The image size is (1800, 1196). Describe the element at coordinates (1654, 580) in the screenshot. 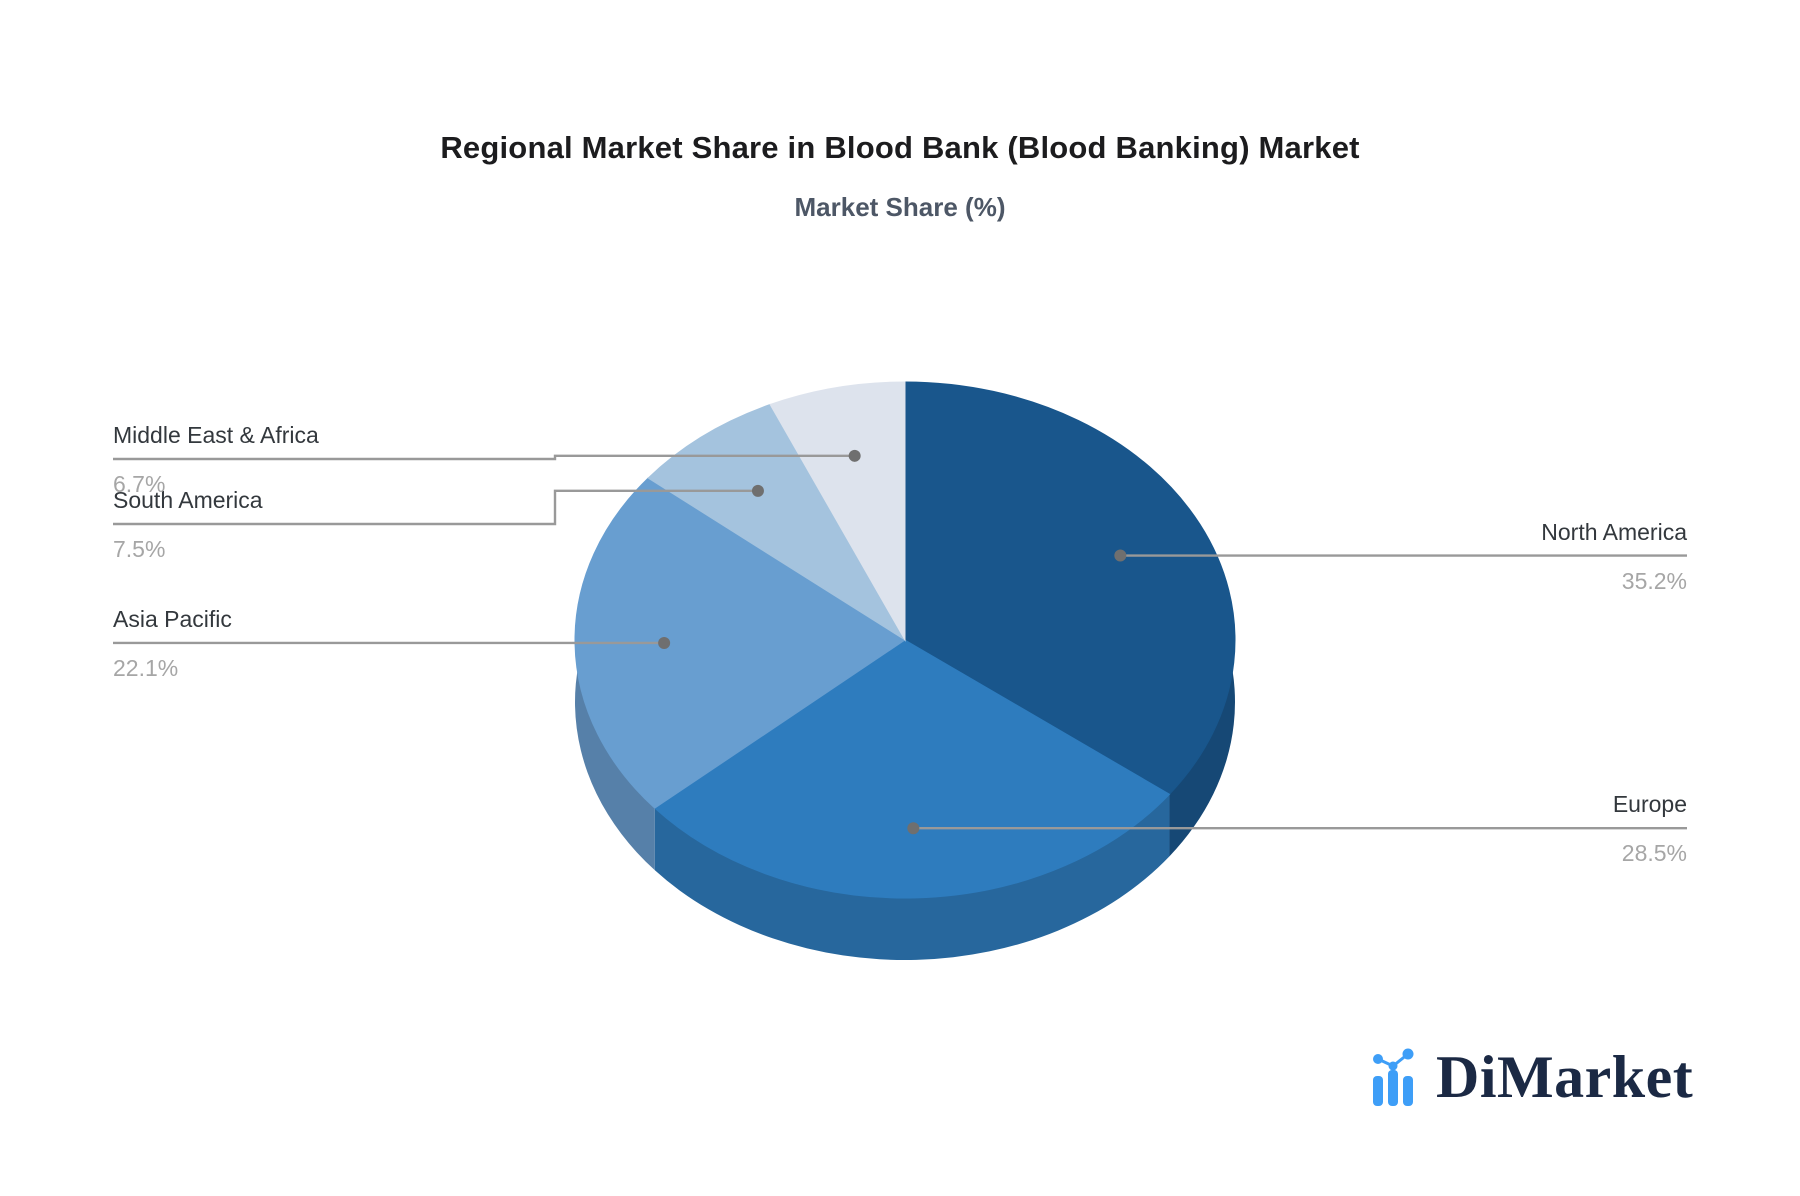

I see `label-value-north-america: 35.2%` at that location.